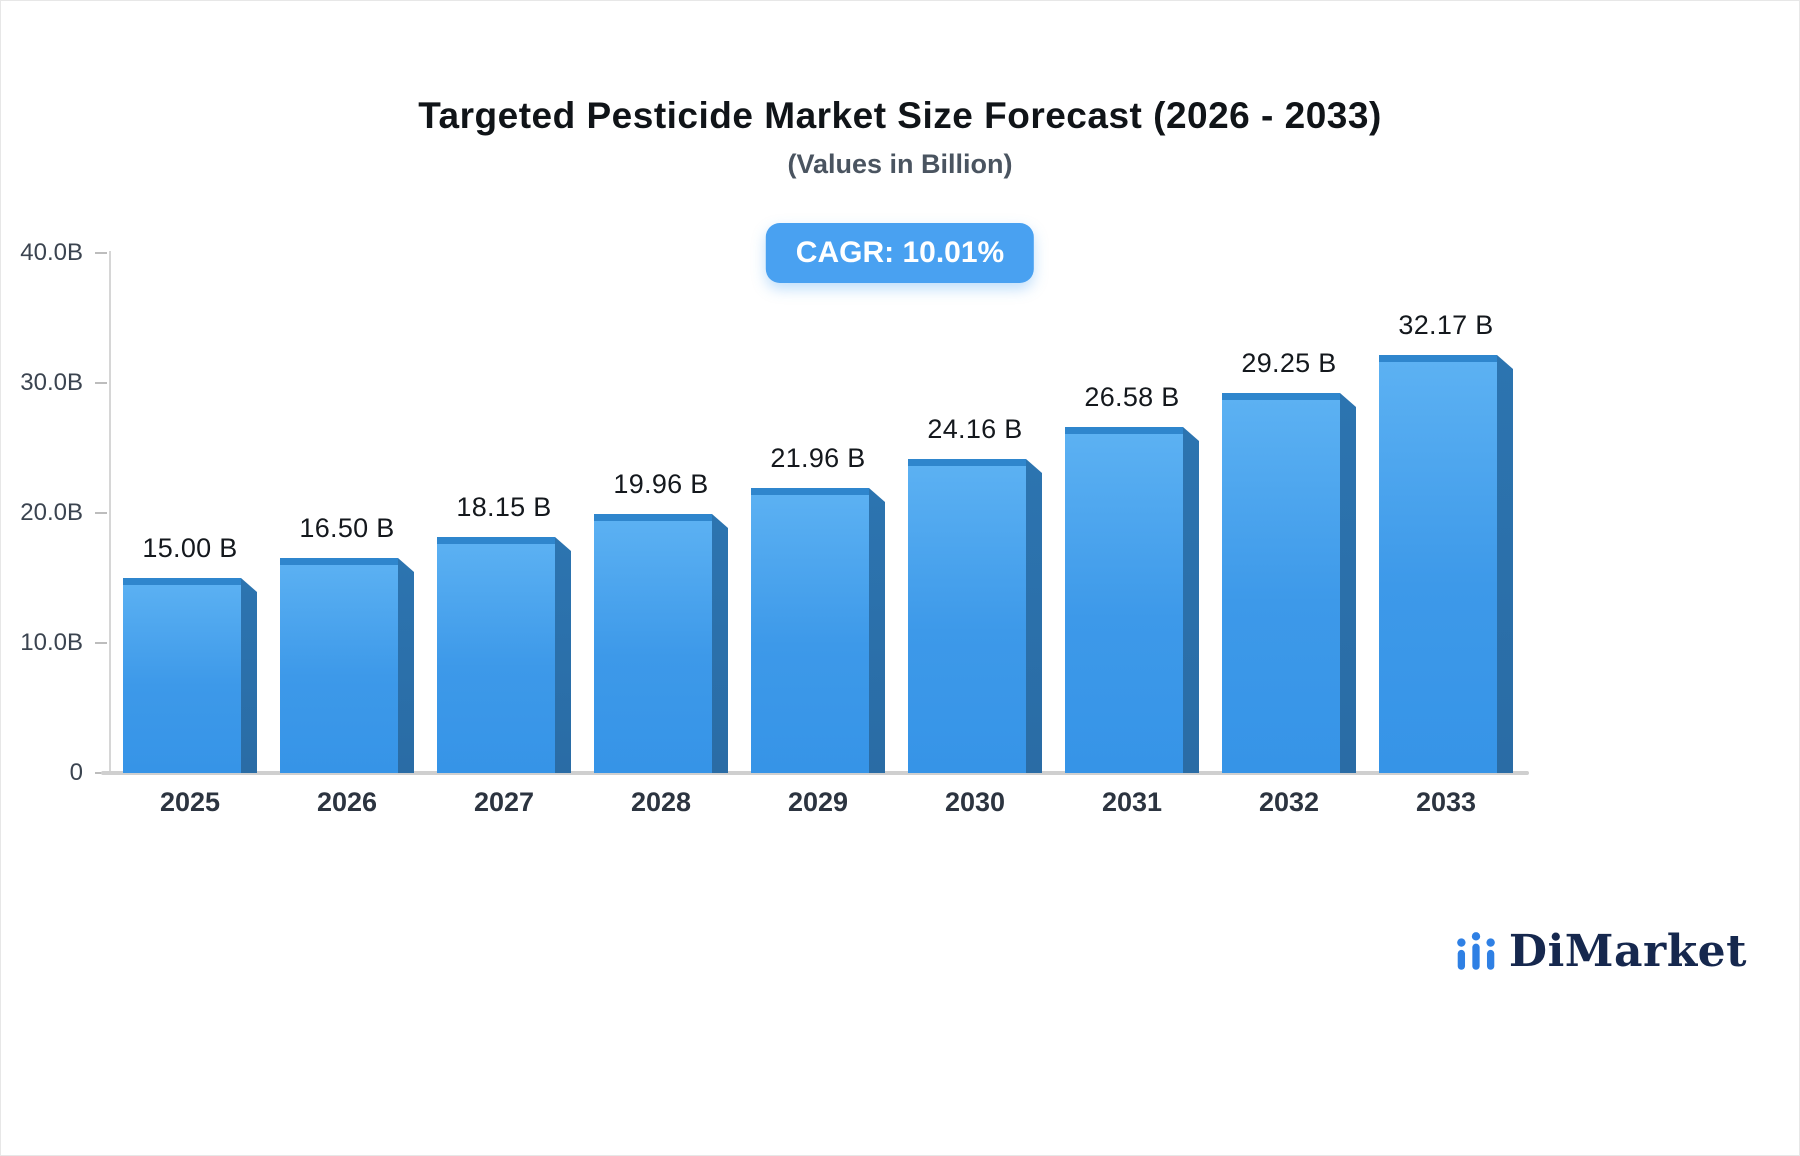 The width and height of the screenshot is (1800, 1156). I want to click on x-tick-label-2032: 2032, so click(1289, 802).